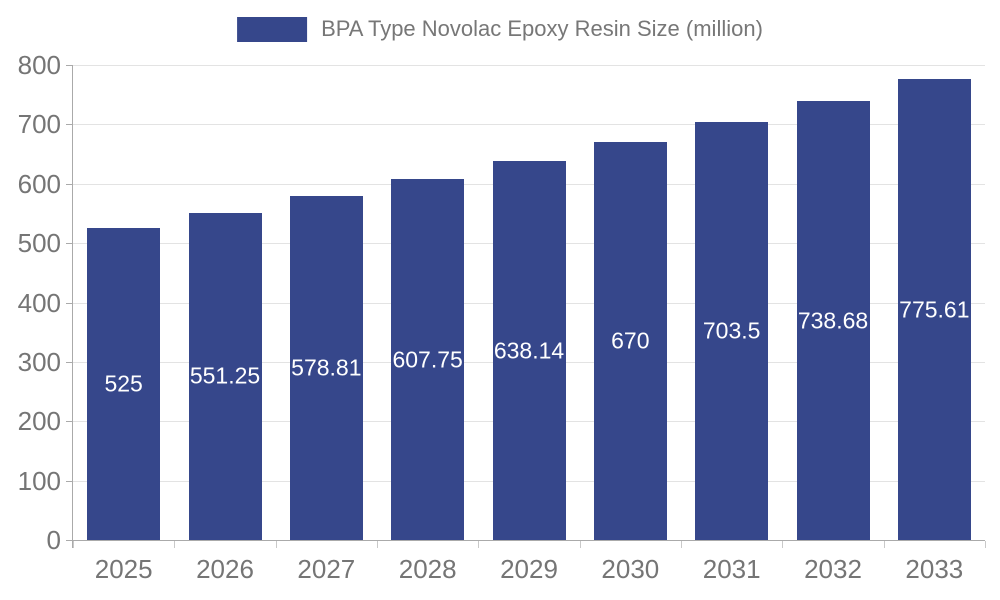 This screenshot has height=600, width=1000. I want to click on bar: 578.81, so click(326, 368).